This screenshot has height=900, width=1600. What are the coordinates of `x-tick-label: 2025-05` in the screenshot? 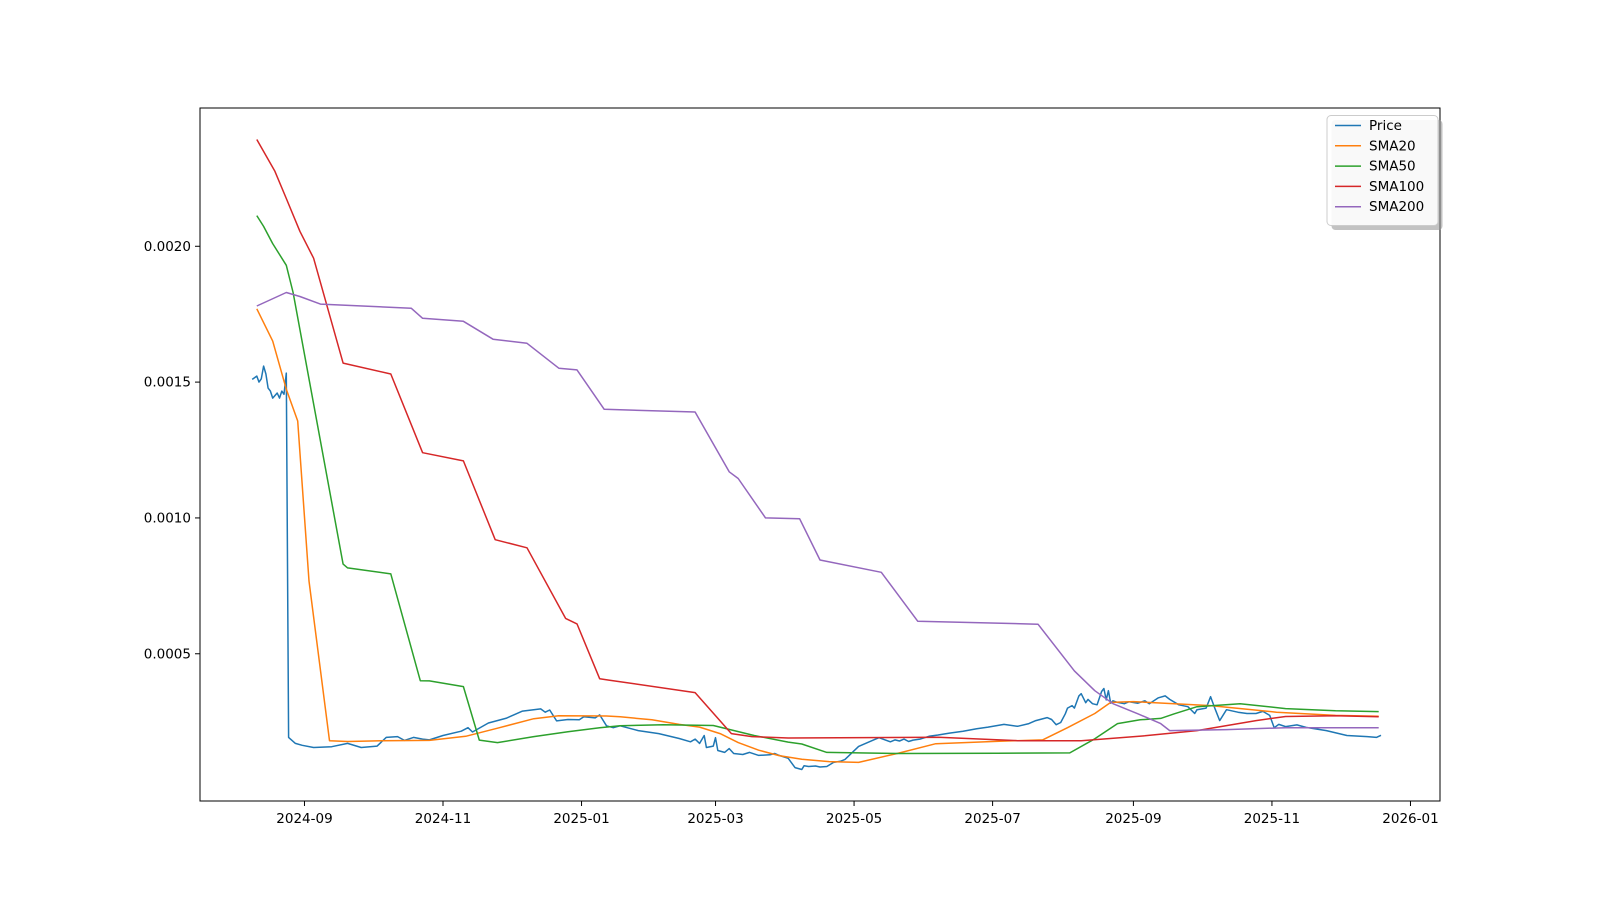 It's located at (854, 819).